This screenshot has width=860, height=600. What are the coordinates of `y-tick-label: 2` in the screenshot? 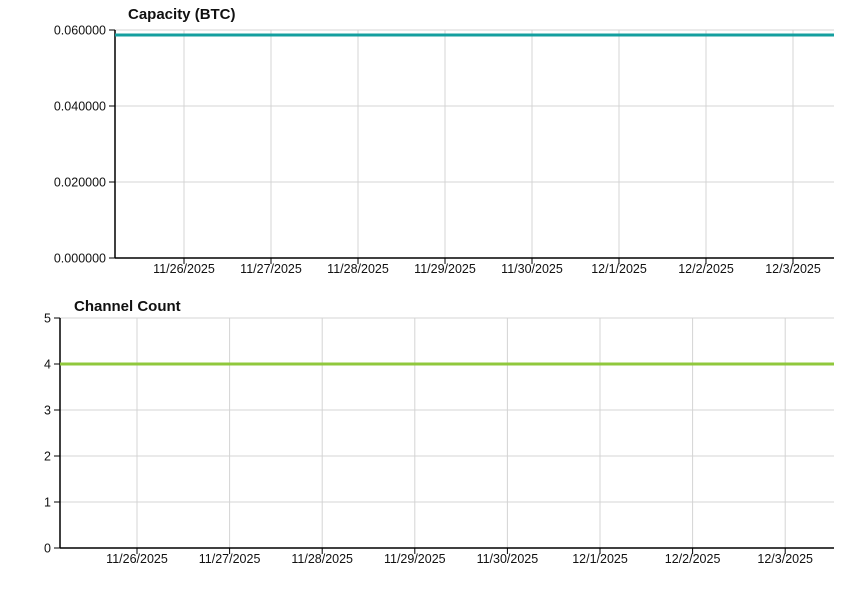 It's located at (47, 457).